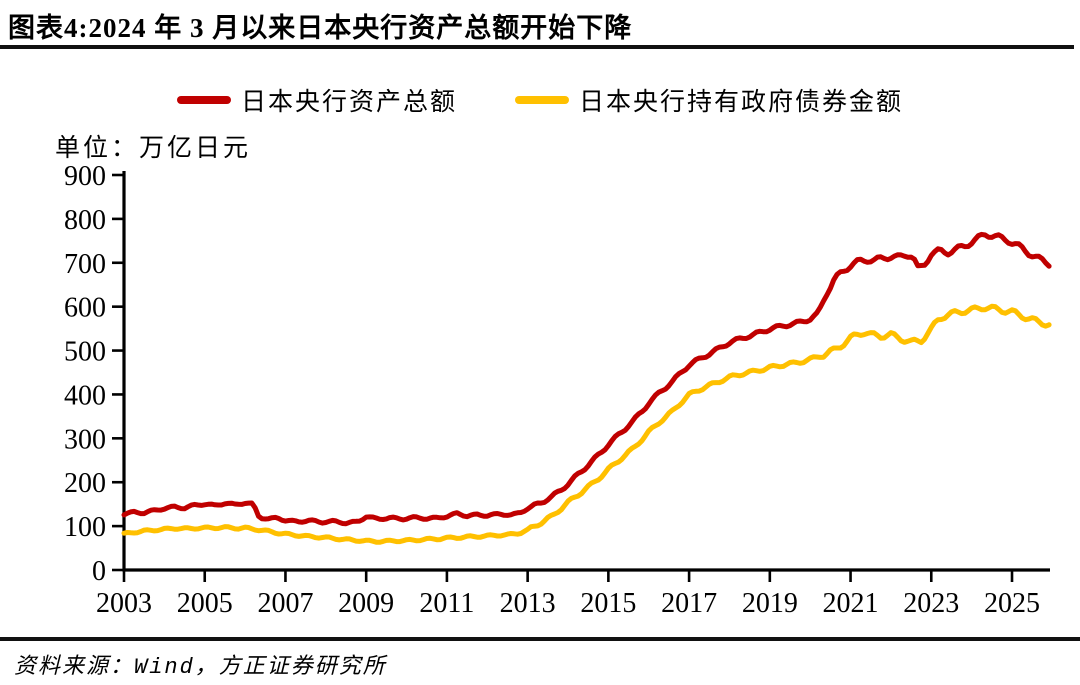 This screenshot has width=1080, height=685. What do you see at coordinates (770, 603) in the screenshot?
I see `x-tick-label: 2019` at bounding box center [770, 603].